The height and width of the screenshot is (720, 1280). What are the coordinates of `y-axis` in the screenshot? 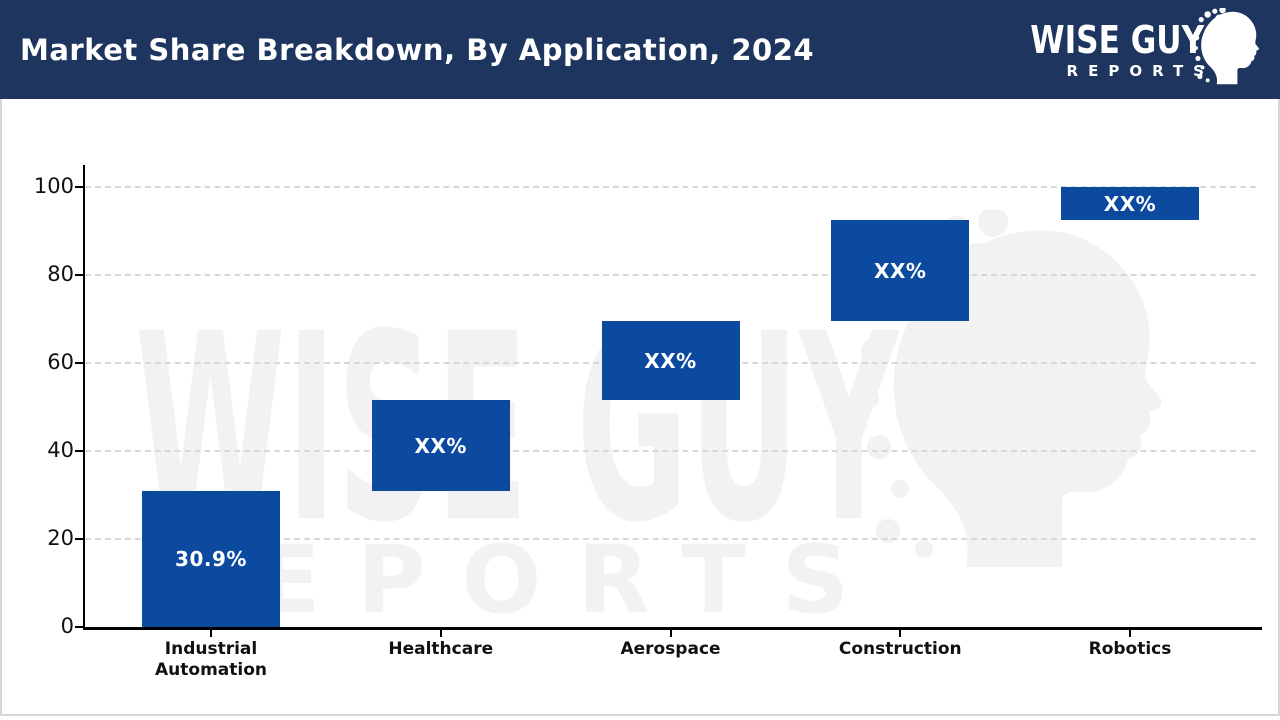 It's located at (84, 397).